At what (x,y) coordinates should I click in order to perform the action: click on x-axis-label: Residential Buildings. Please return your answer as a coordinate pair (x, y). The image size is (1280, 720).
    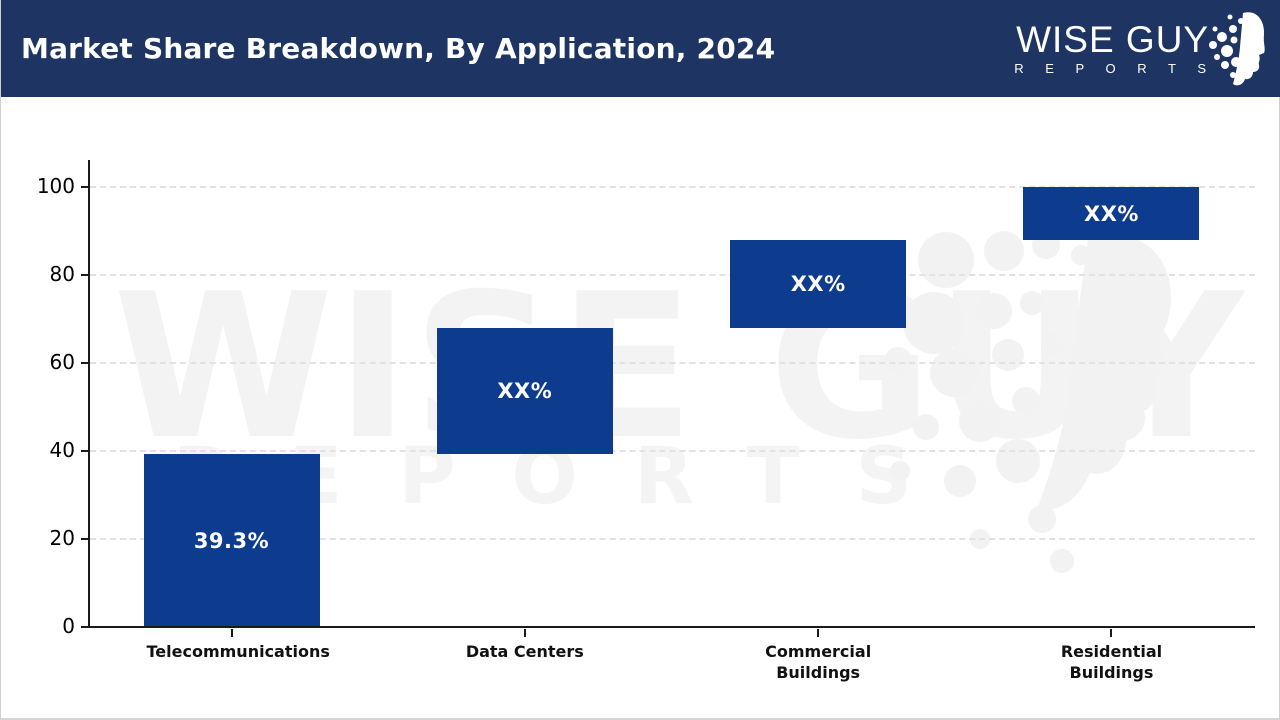
    Looking at the image, I should click on (1111, 662).